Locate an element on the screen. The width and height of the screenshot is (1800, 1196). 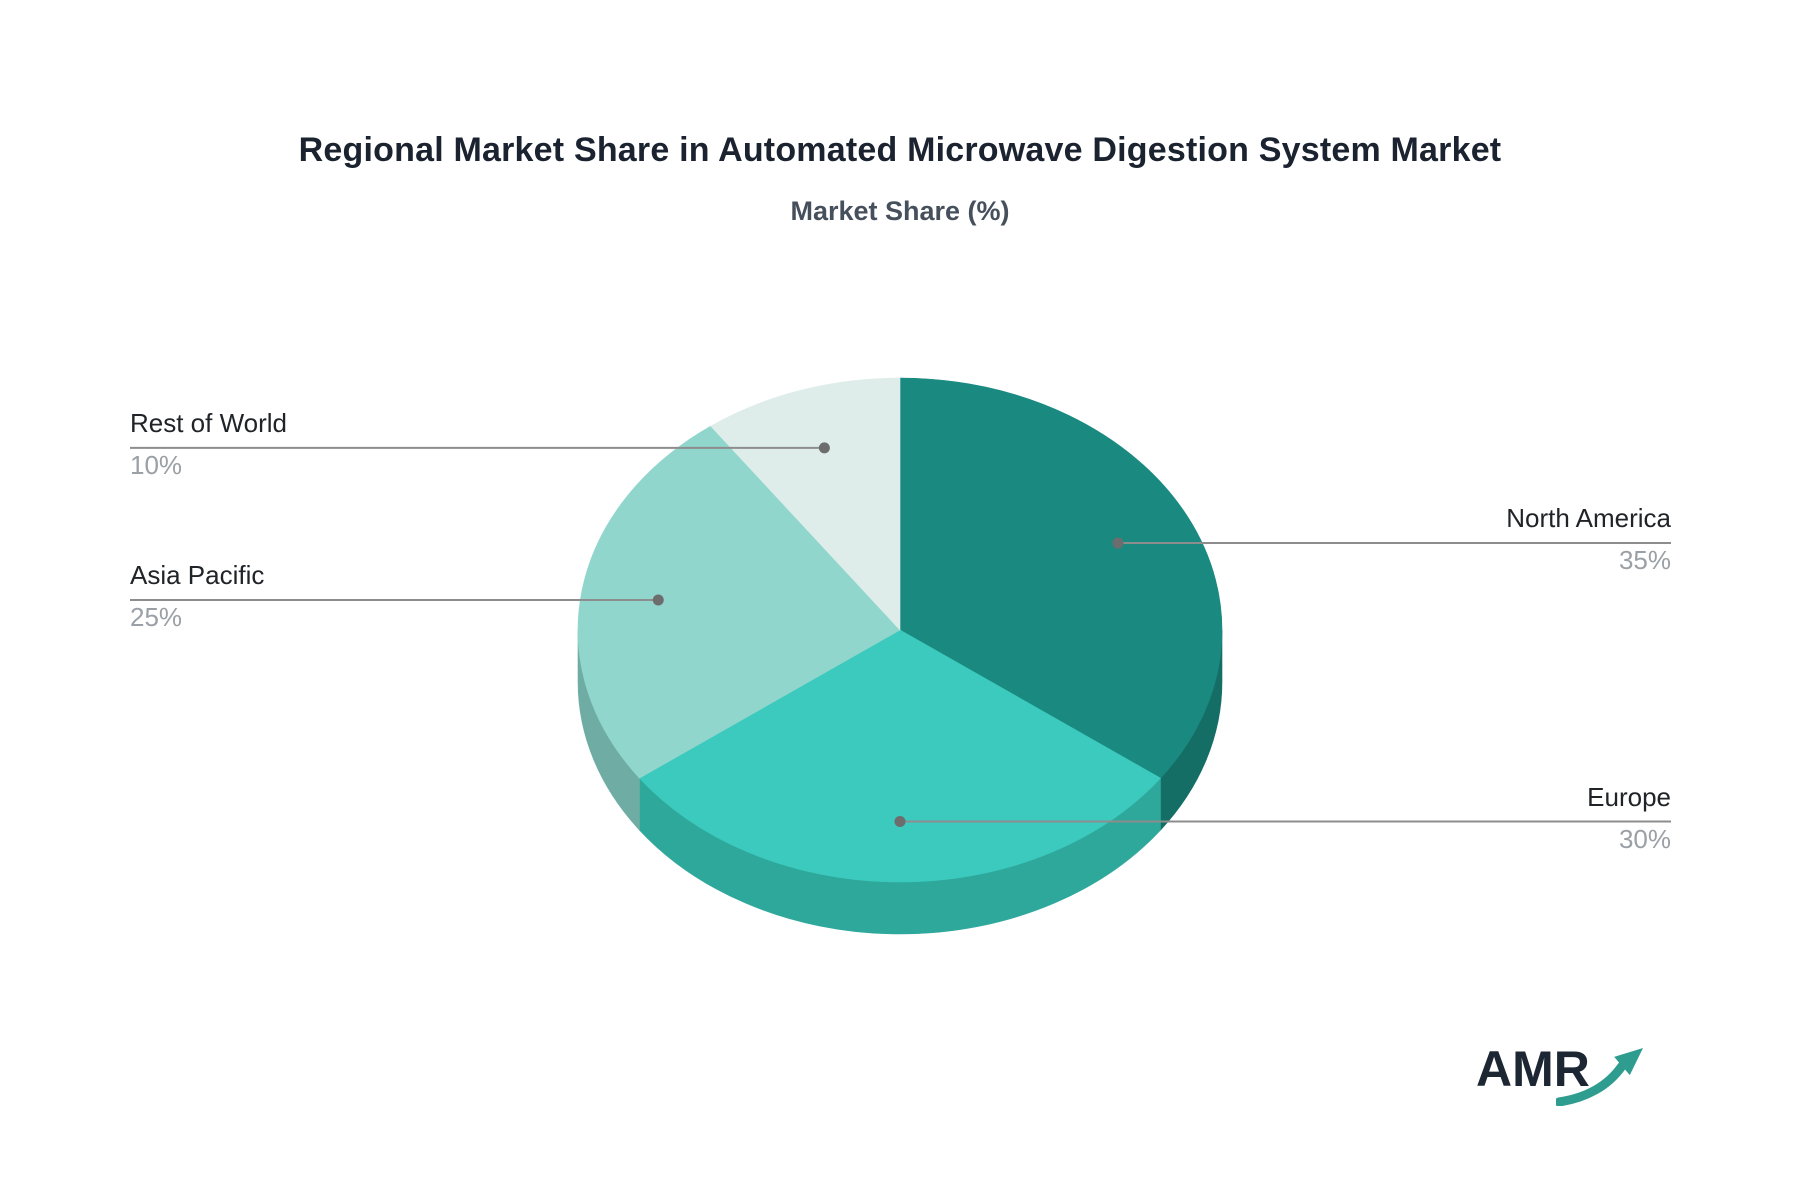
callout-dot-europe is located at coordinates (900, 822).